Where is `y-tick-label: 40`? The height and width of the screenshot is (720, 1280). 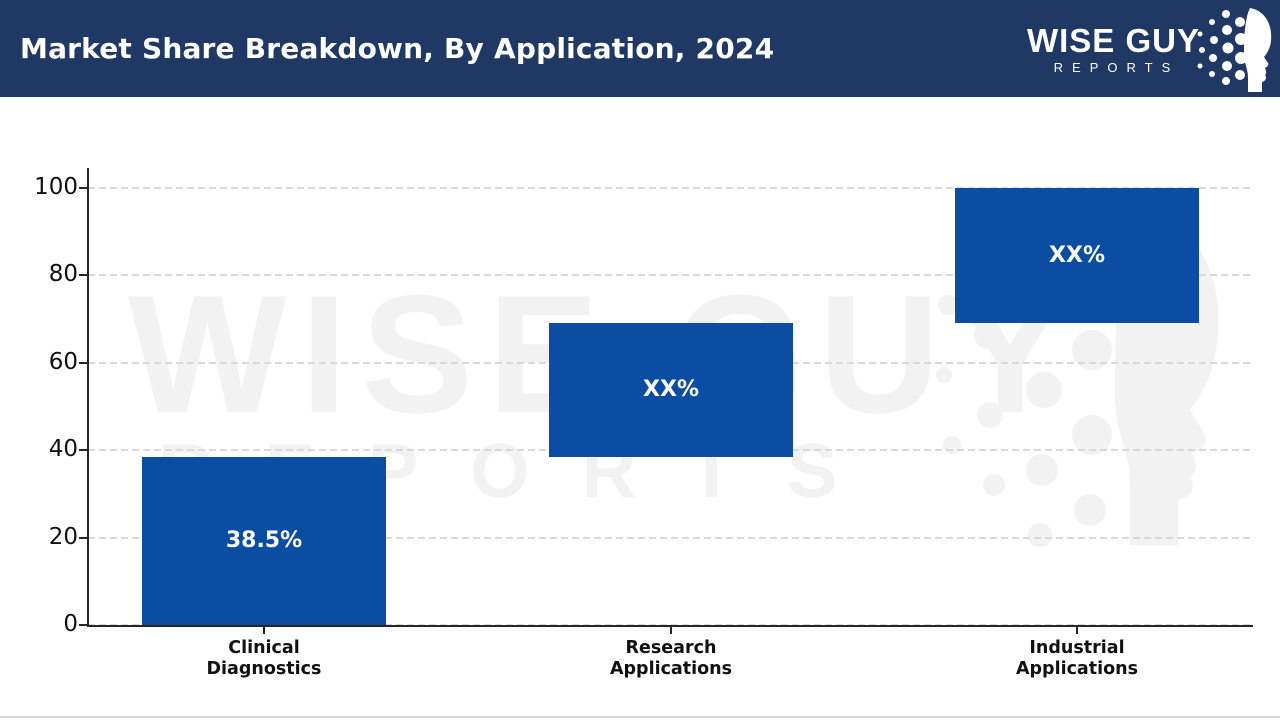 y-tick-label: 40 is located at coordinates (63, 449).